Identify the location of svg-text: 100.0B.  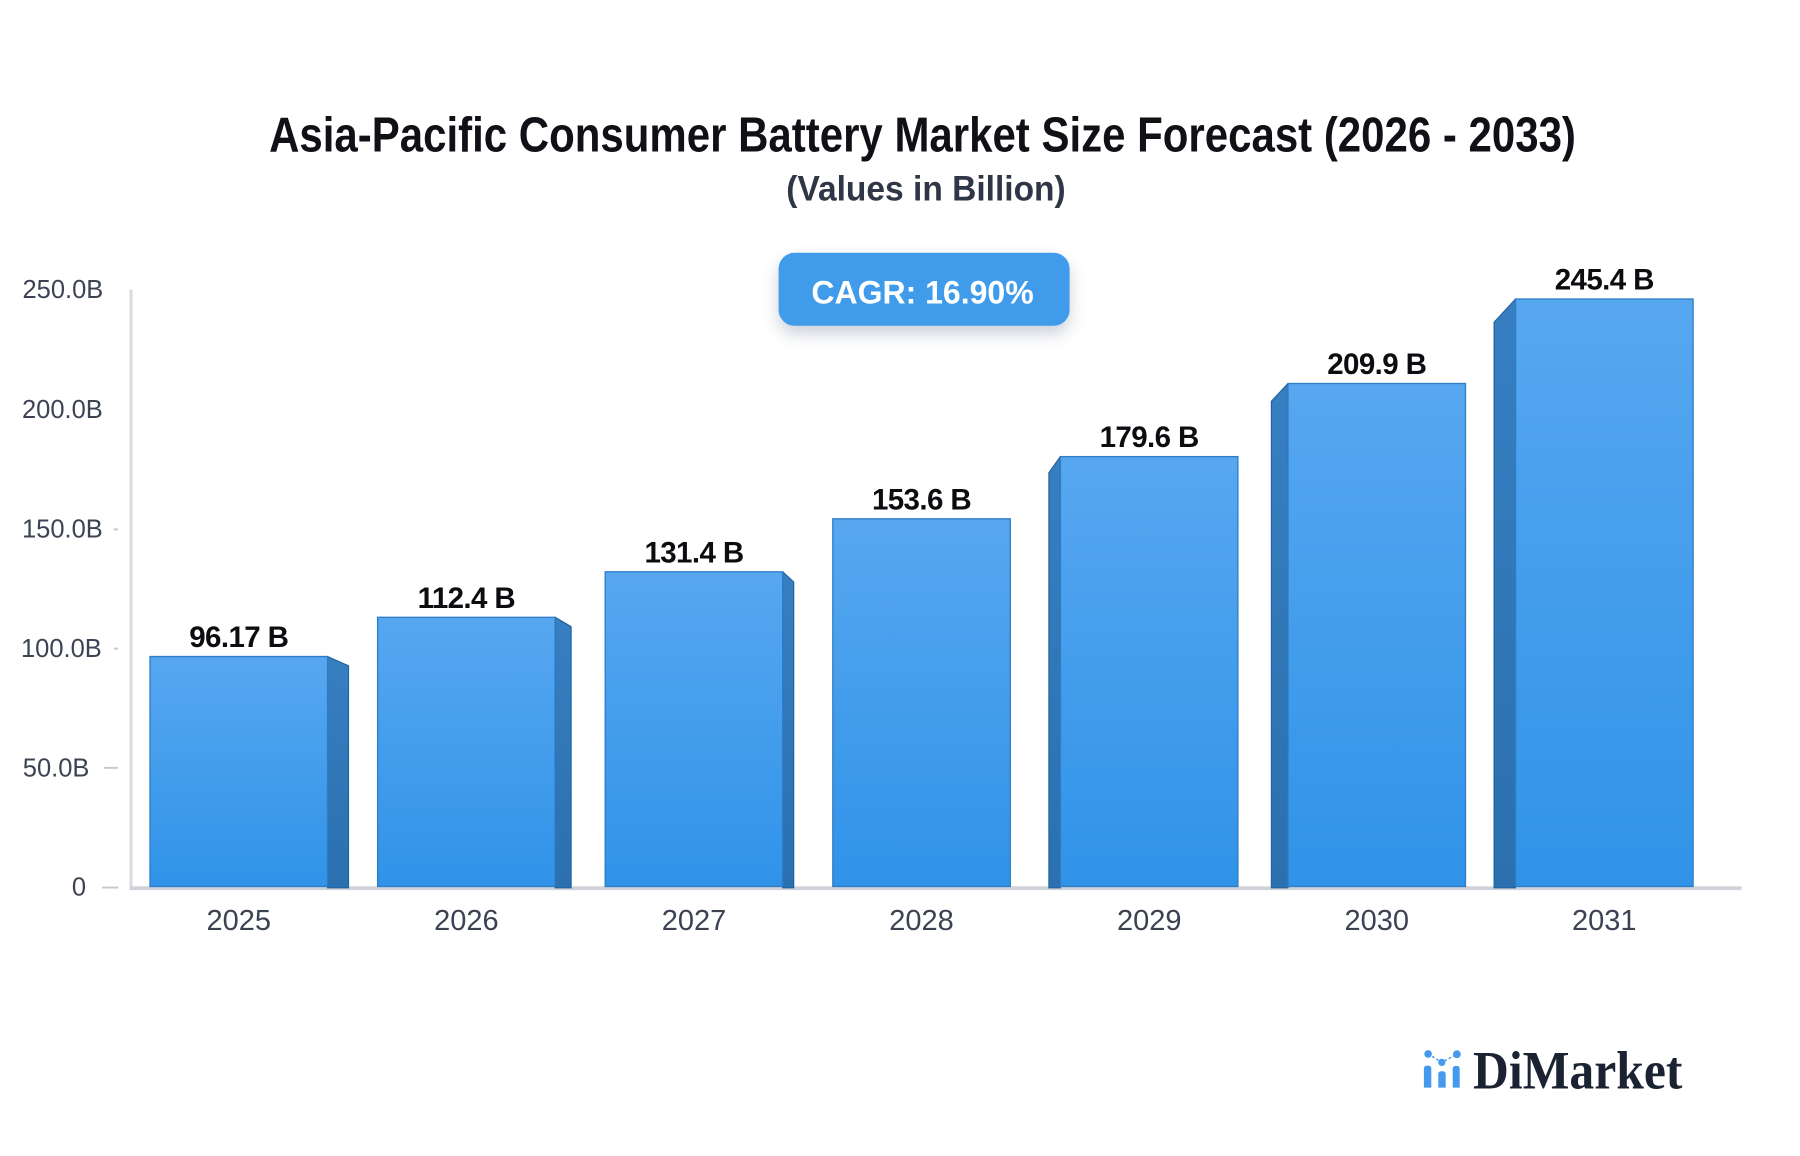
(61, 649).